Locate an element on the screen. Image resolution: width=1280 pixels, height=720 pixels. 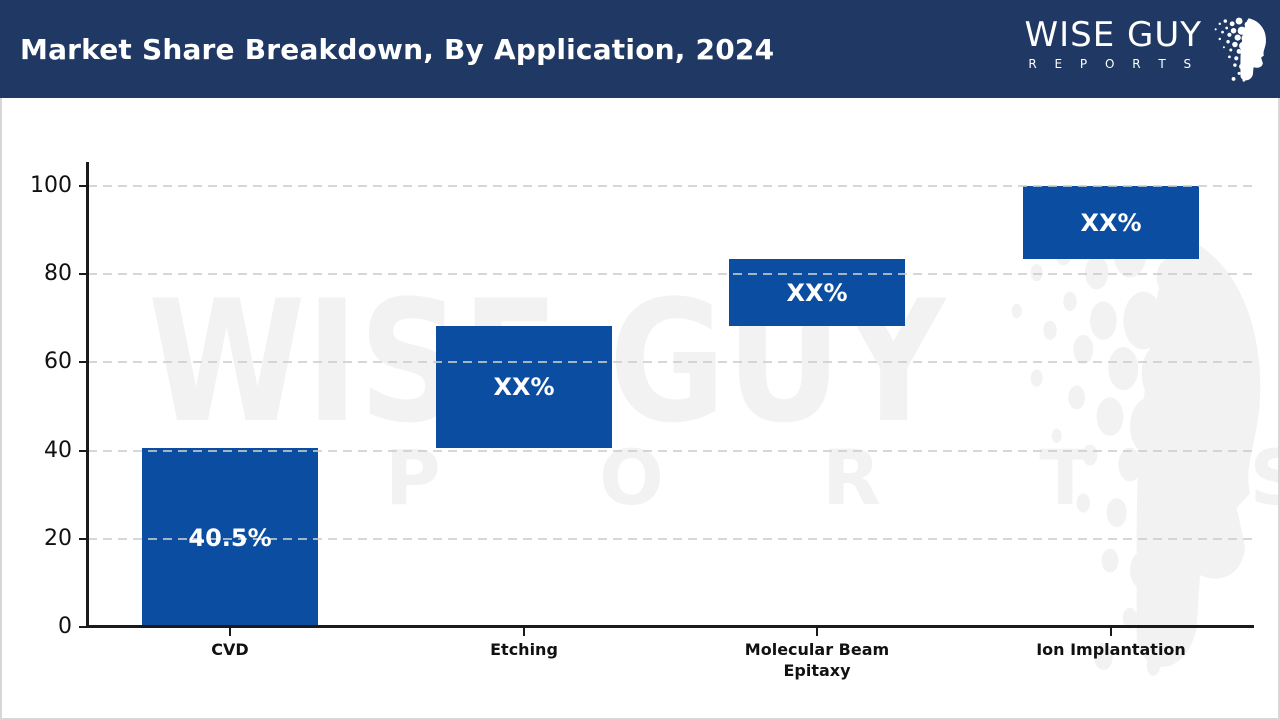
bar-molecular-beam-epitaxy is located at coordinates (817, 292).